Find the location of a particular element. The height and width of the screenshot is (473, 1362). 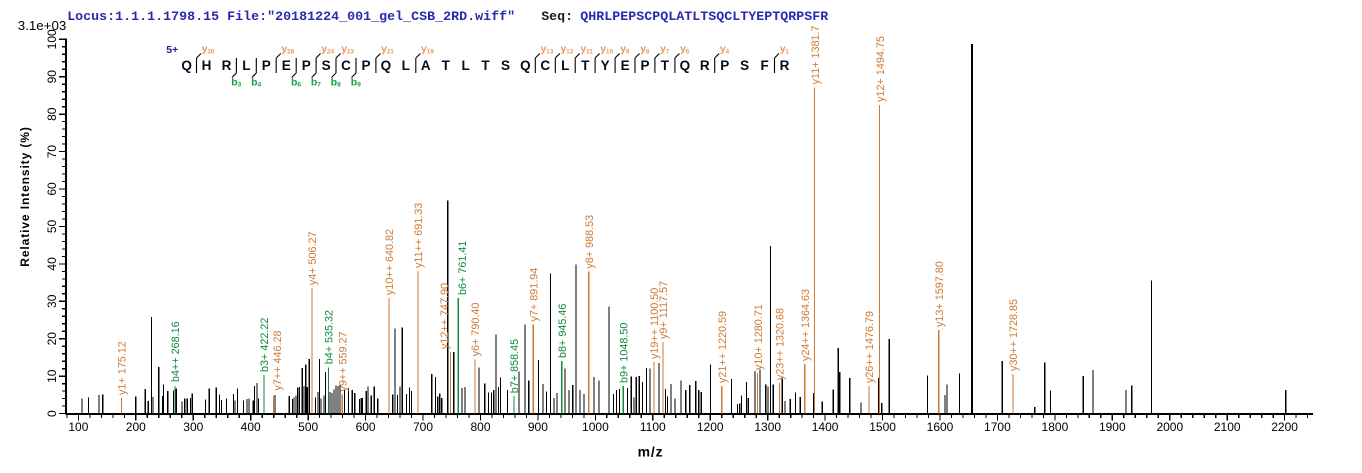

svg-text: b7+ 858.45 is located at coordinates (515, 366).